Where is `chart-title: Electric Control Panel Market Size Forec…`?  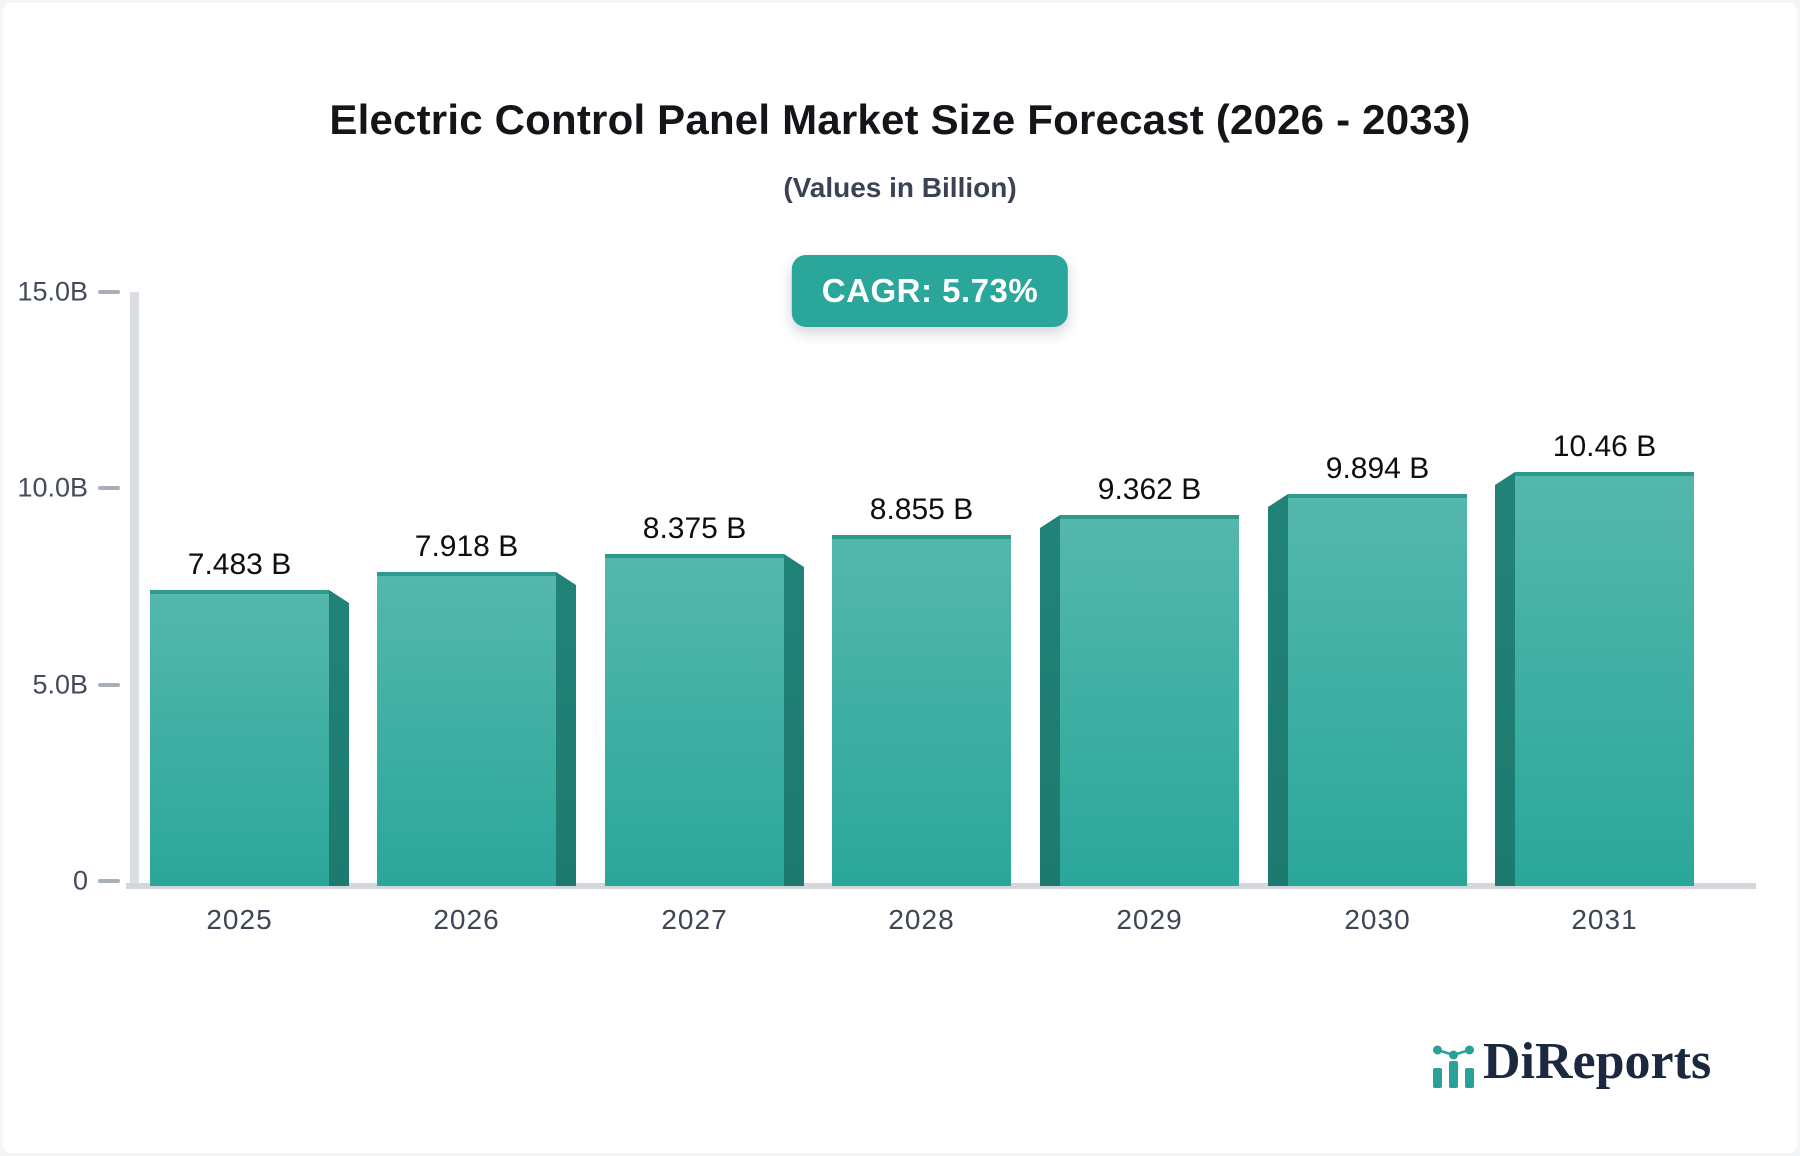
chart-title: Electric Control Panel Market Size Forec… is located at coordinates (900, 119).